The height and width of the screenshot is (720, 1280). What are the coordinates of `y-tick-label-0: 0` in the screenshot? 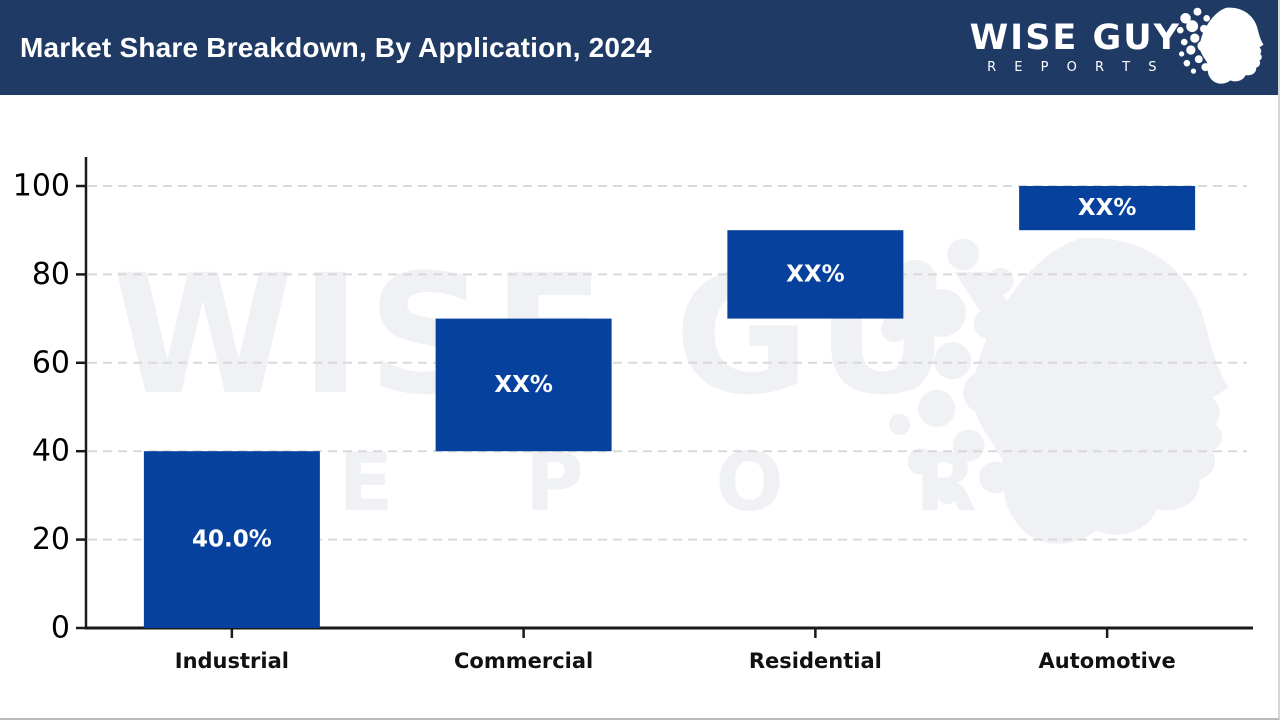 It's located at (60, 628).